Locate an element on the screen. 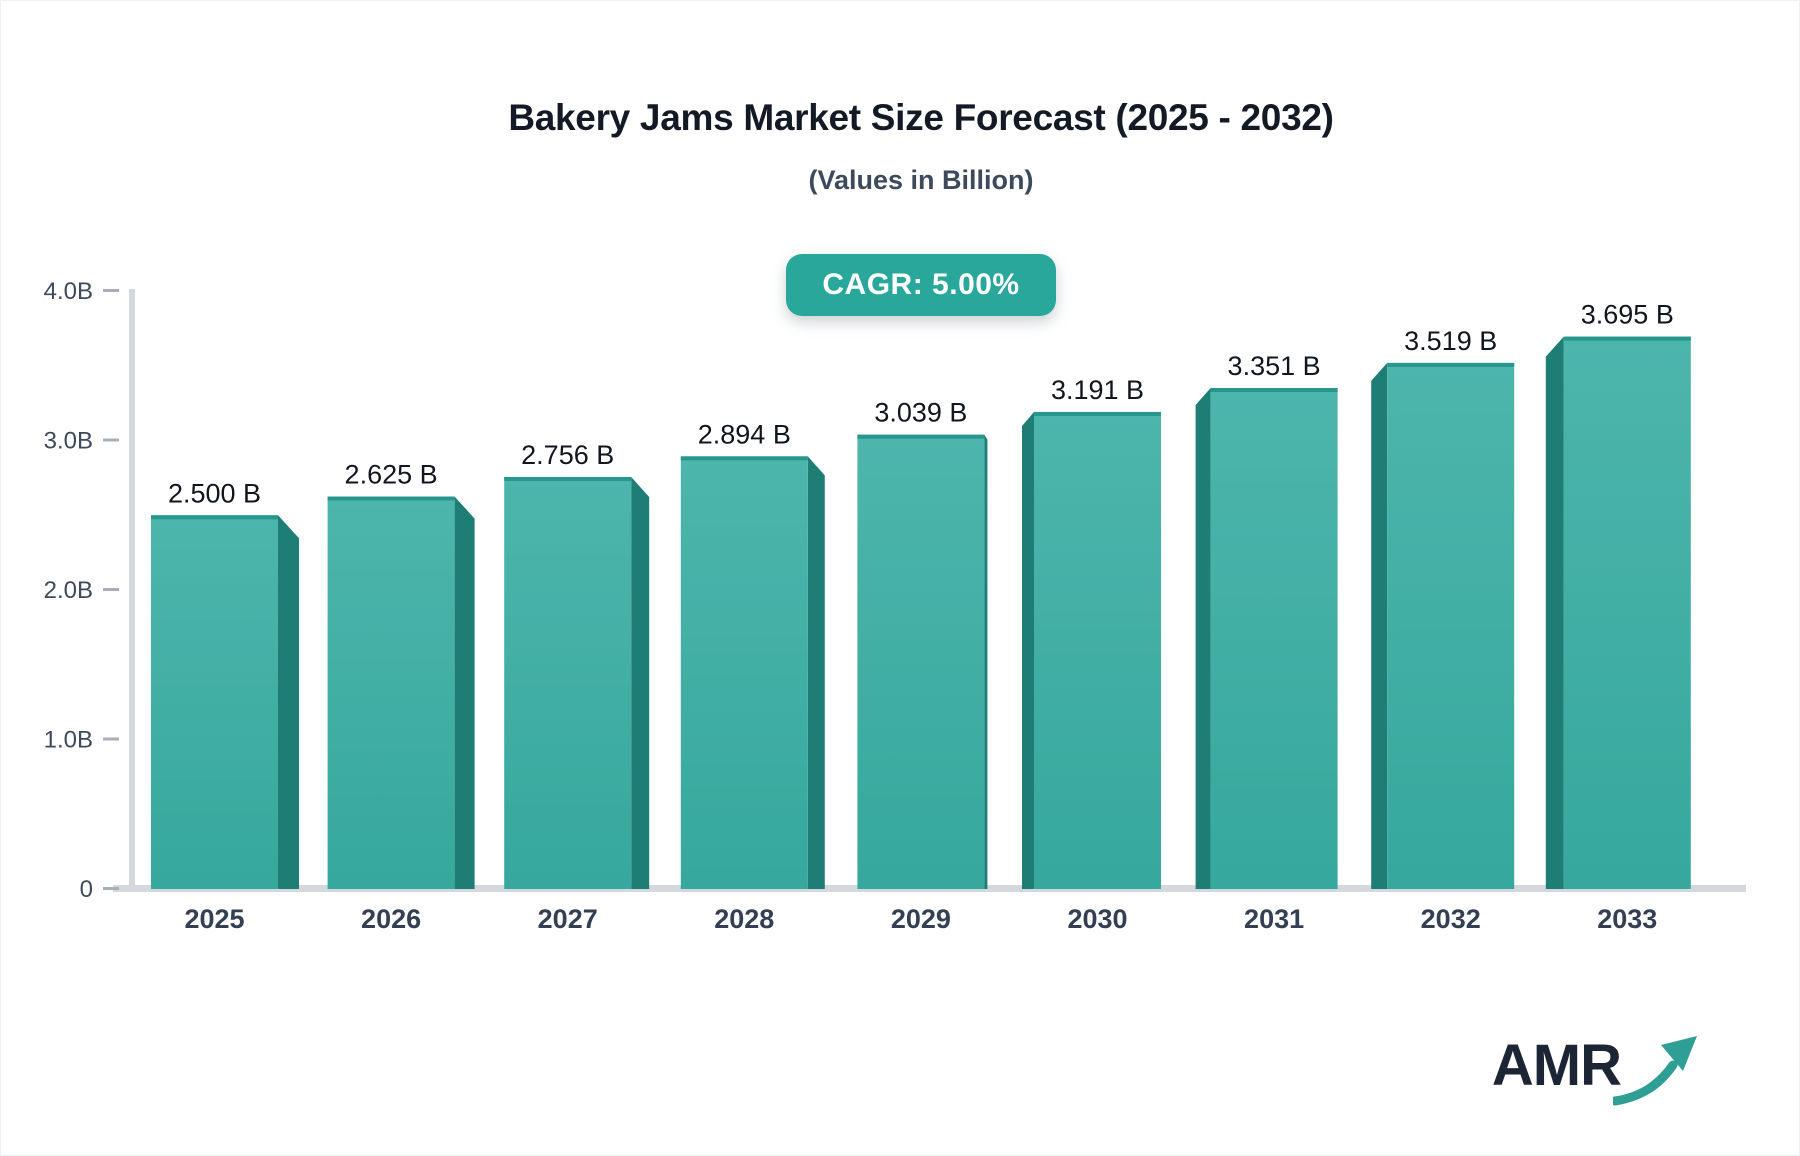 This screenshot has height=1156, width=1800. bar-value-label: 2.894 B is located at coordinates (744, 434).